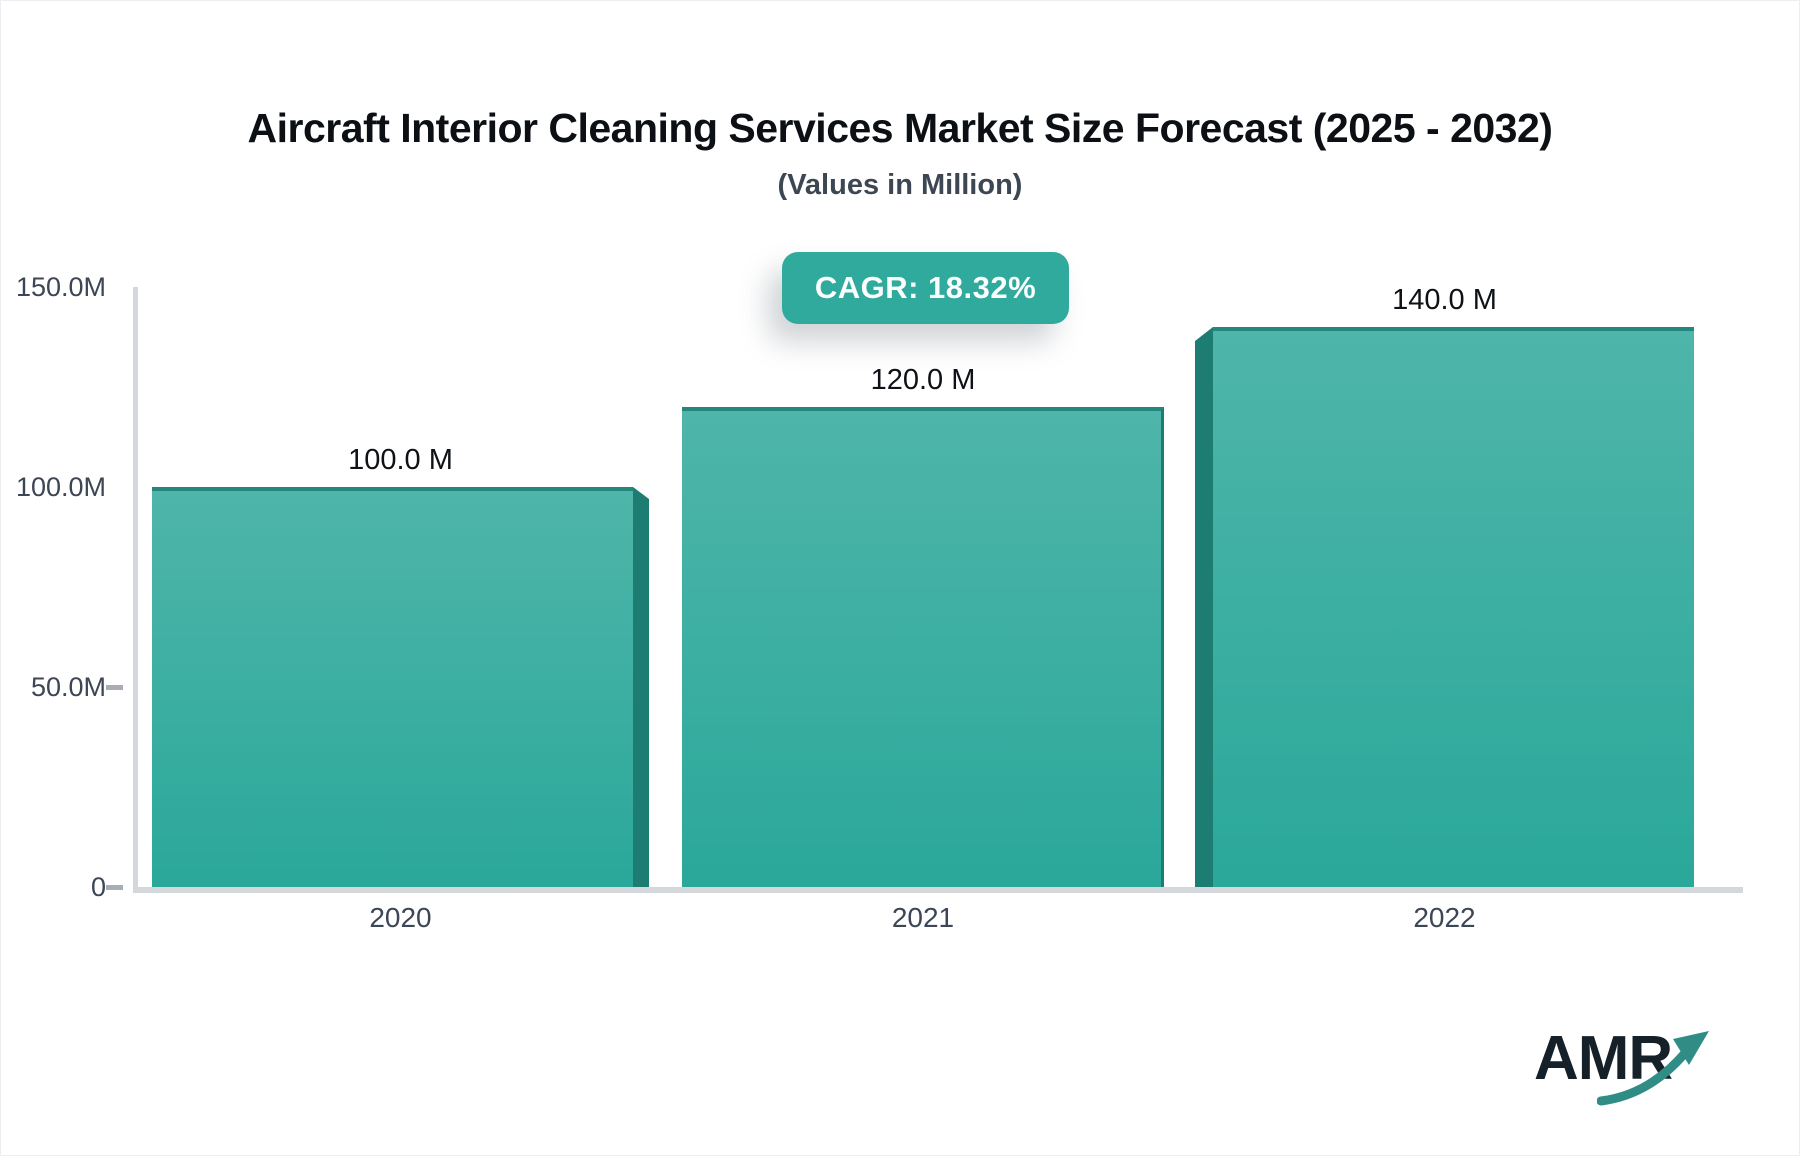  I want to click on x-axis-label-2021: 2021, so click(923, 917).